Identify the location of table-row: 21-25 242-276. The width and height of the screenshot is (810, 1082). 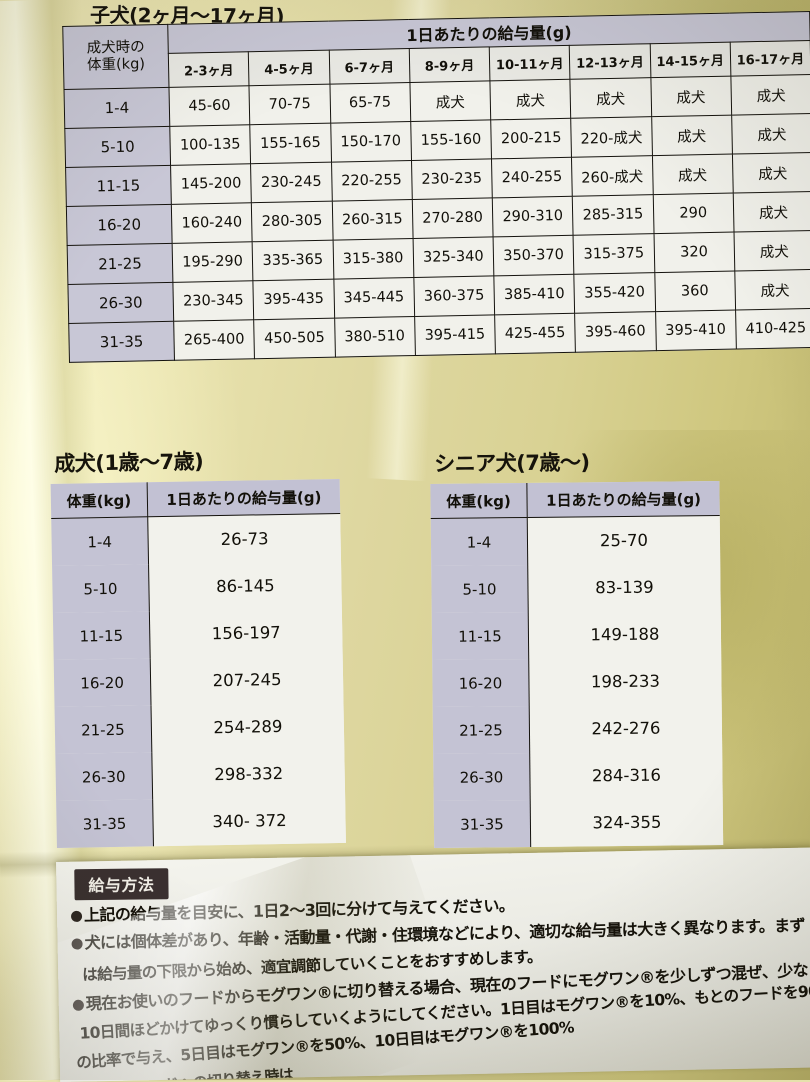
(577, 728).